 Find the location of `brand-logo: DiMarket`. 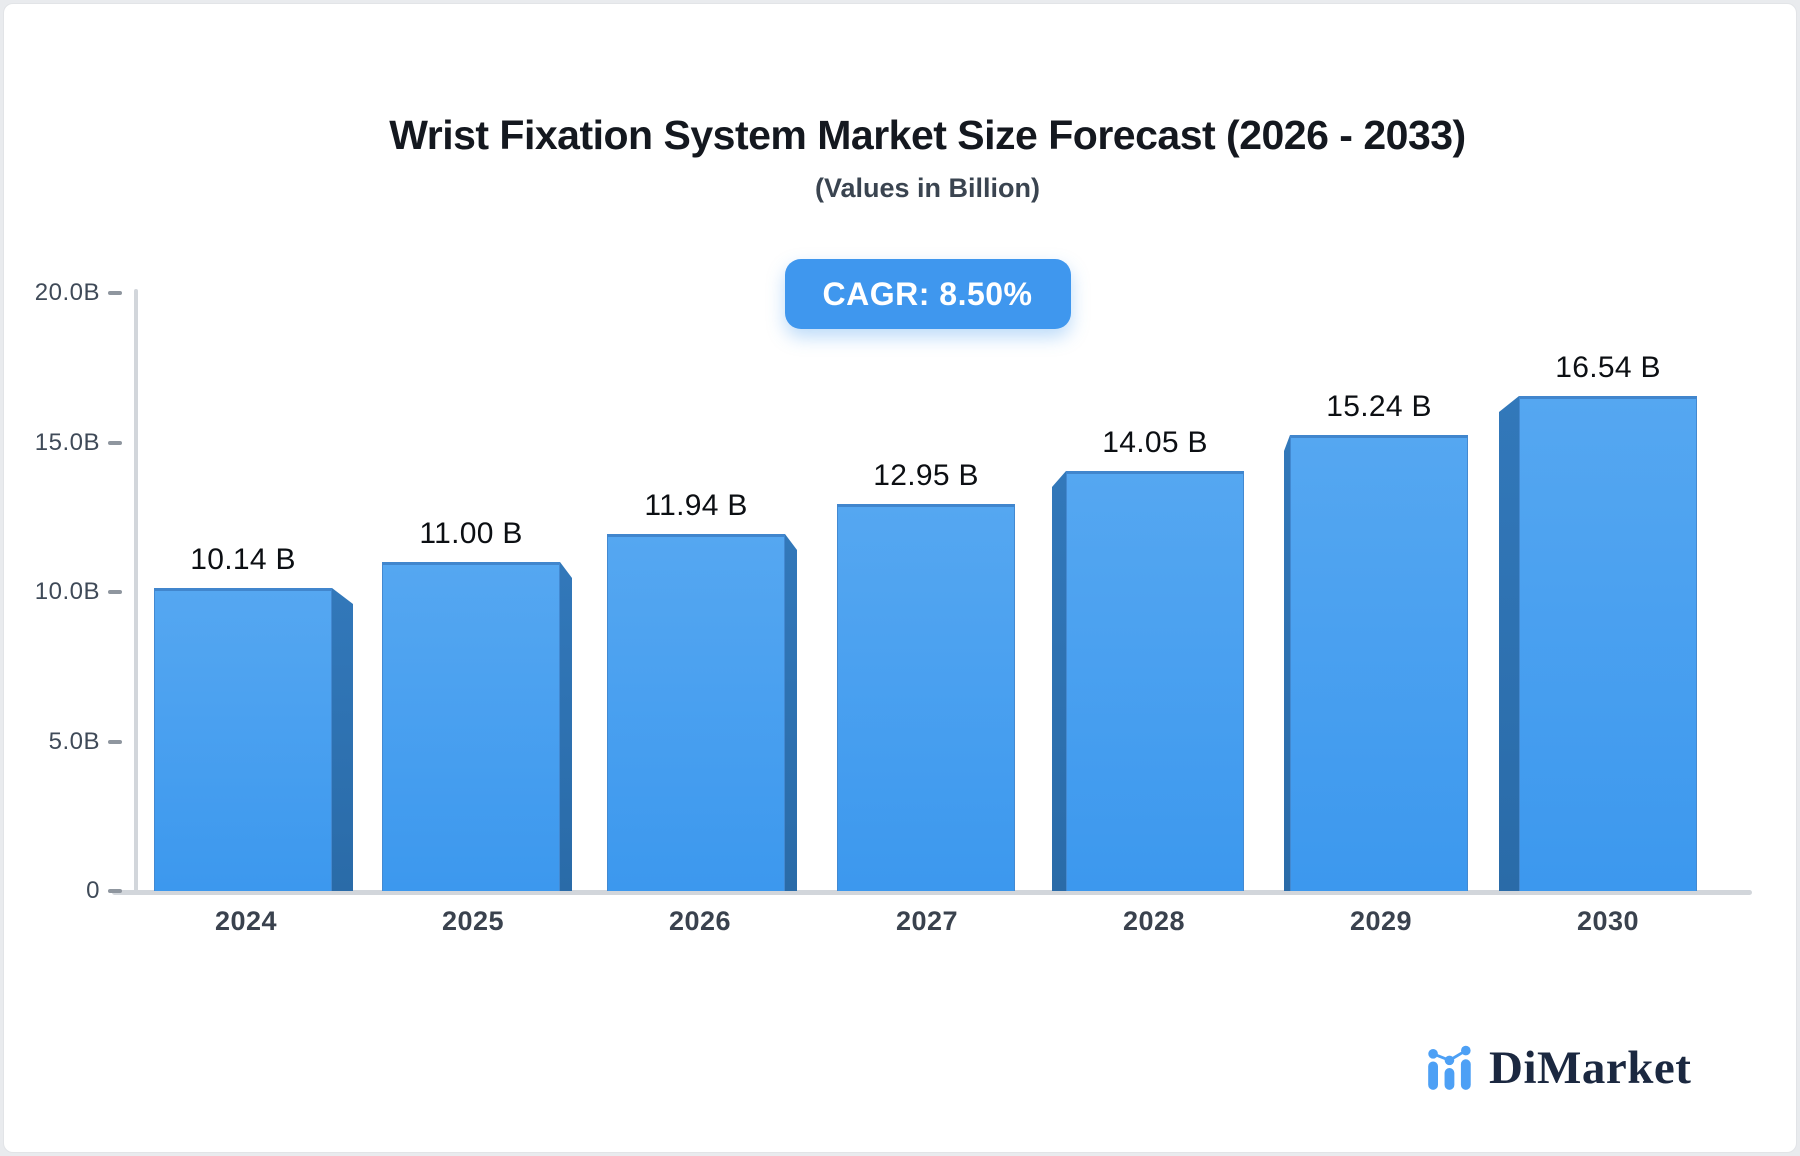

brand-logo: DiMarket is located at coordinates (1558, 1068).